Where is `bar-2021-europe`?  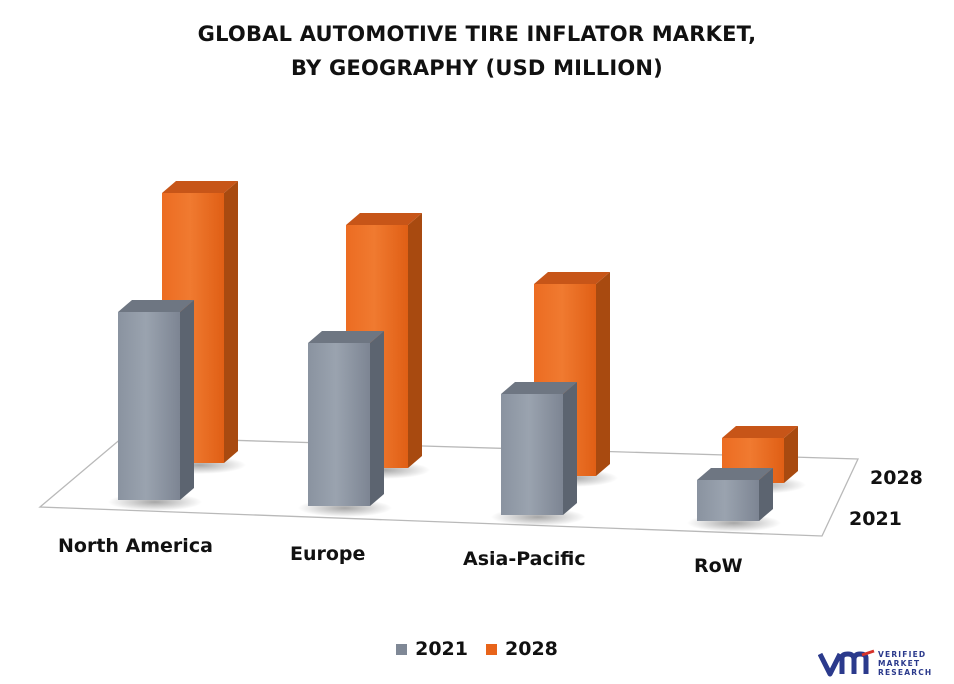
bar-2021-europe is located at coordinates (346, 418).